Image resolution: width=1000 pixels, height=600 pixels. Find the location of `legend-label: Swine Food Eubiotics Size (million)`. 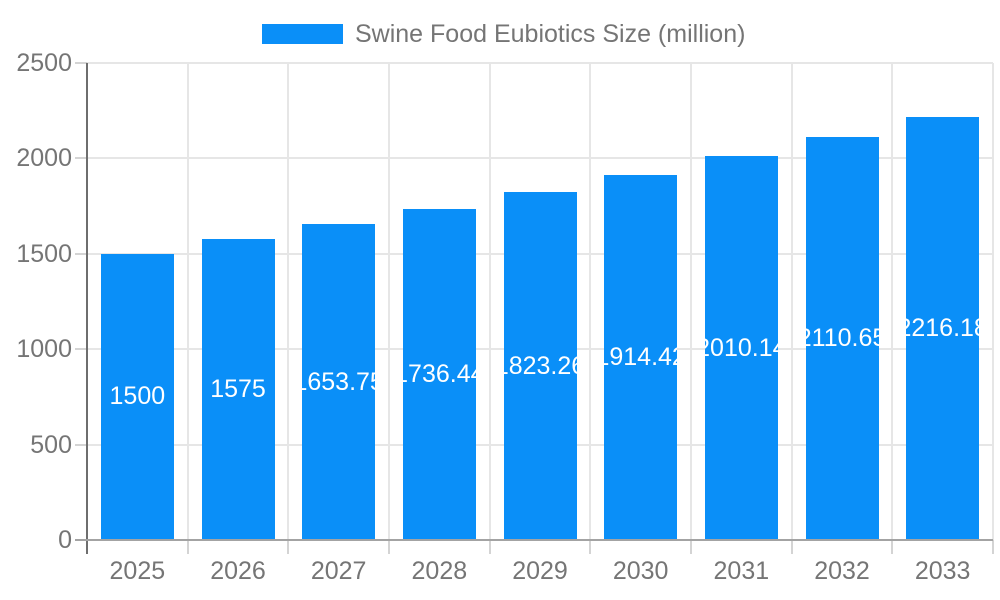

legend-label: Swine Food Eubiotics Size (million) is located at coordinates (550, 34).